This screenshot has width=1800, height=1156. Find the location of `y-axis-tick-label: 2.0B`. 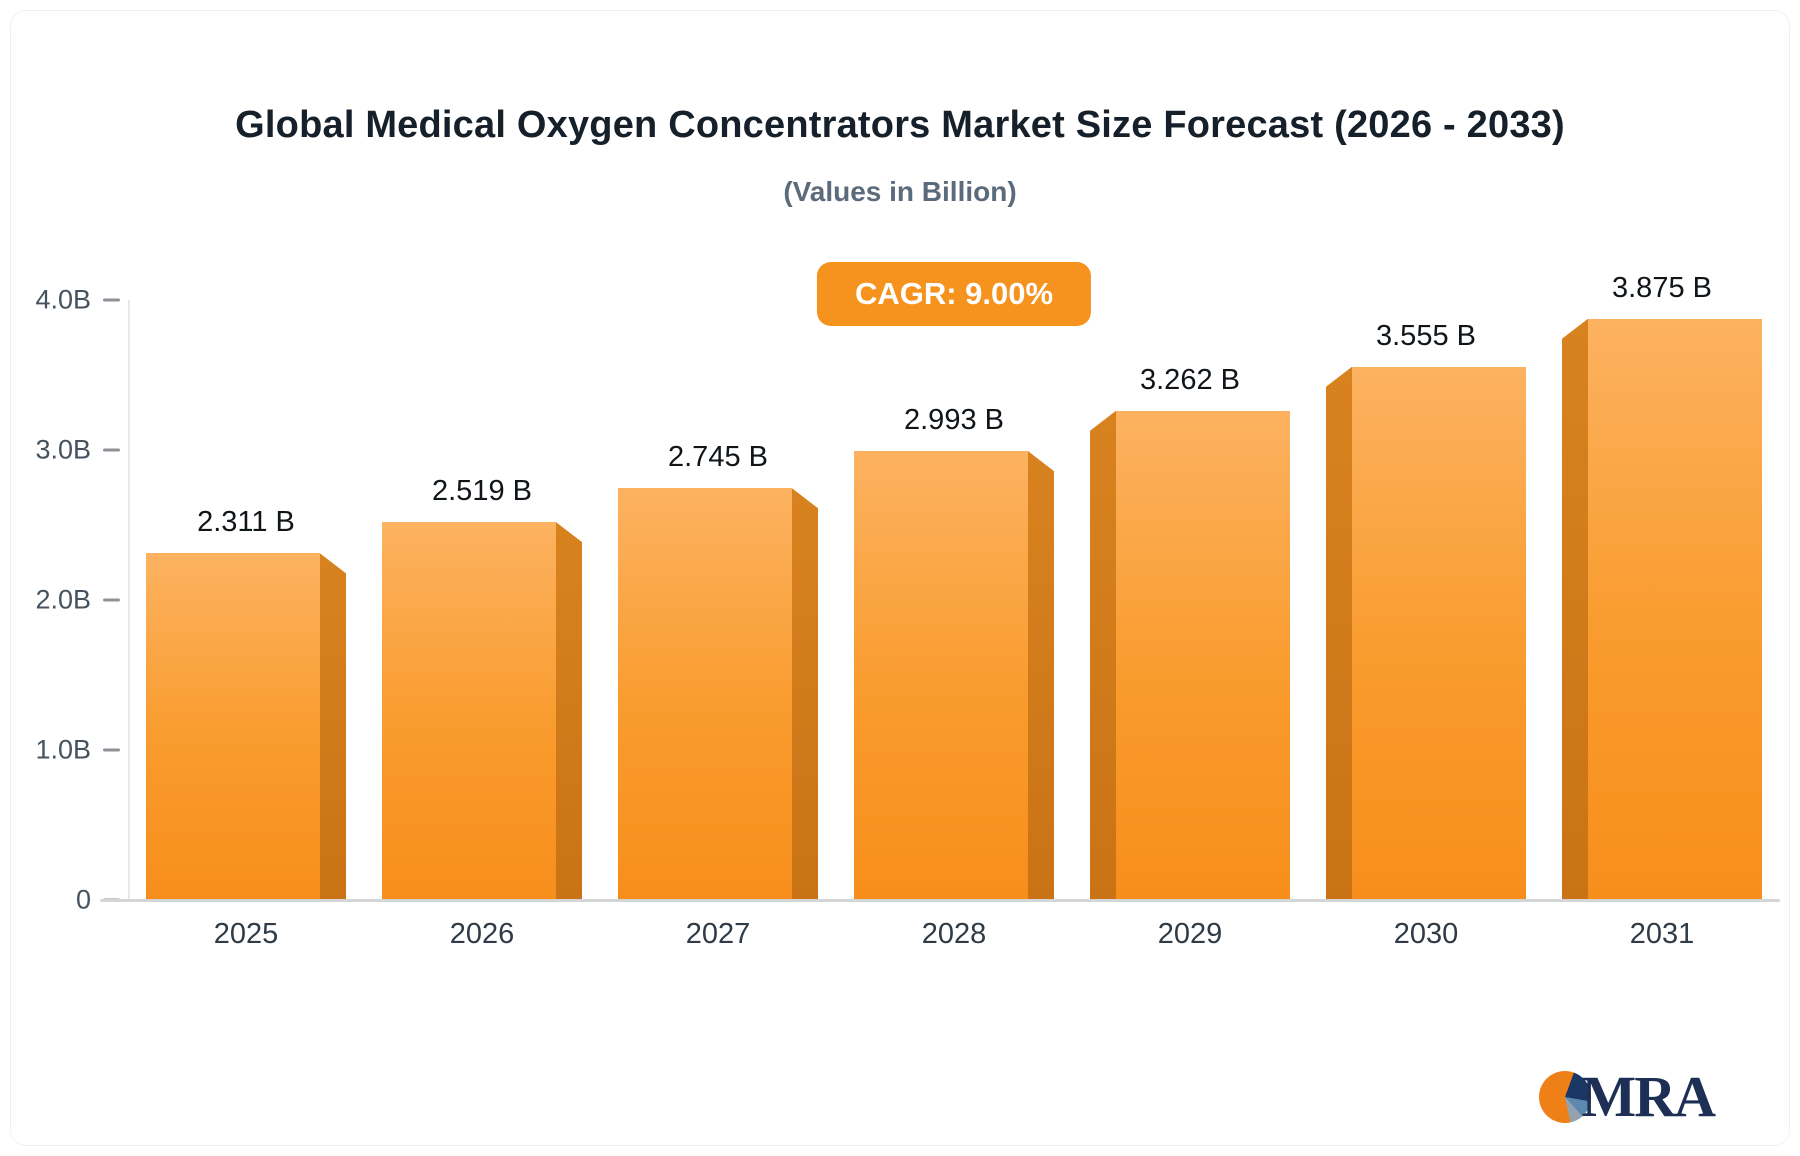

y-axis-tick-label: 2.0B is located at coordinates (63, 599).